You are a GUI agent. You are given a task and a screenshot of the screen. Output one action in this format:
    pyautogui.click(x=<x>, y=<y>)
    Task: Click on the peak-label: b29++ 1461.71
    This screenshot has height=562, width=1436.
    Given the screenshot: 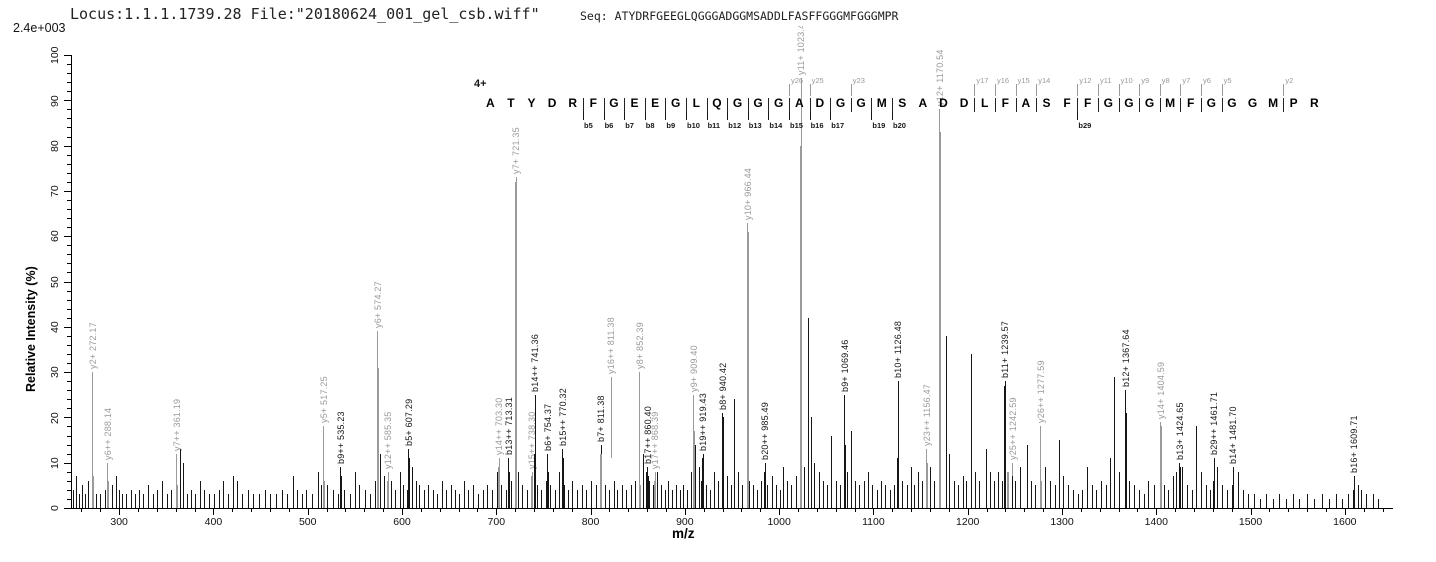 What is the action you would take?
    pyautogui.click(x=1214, y=423)
    